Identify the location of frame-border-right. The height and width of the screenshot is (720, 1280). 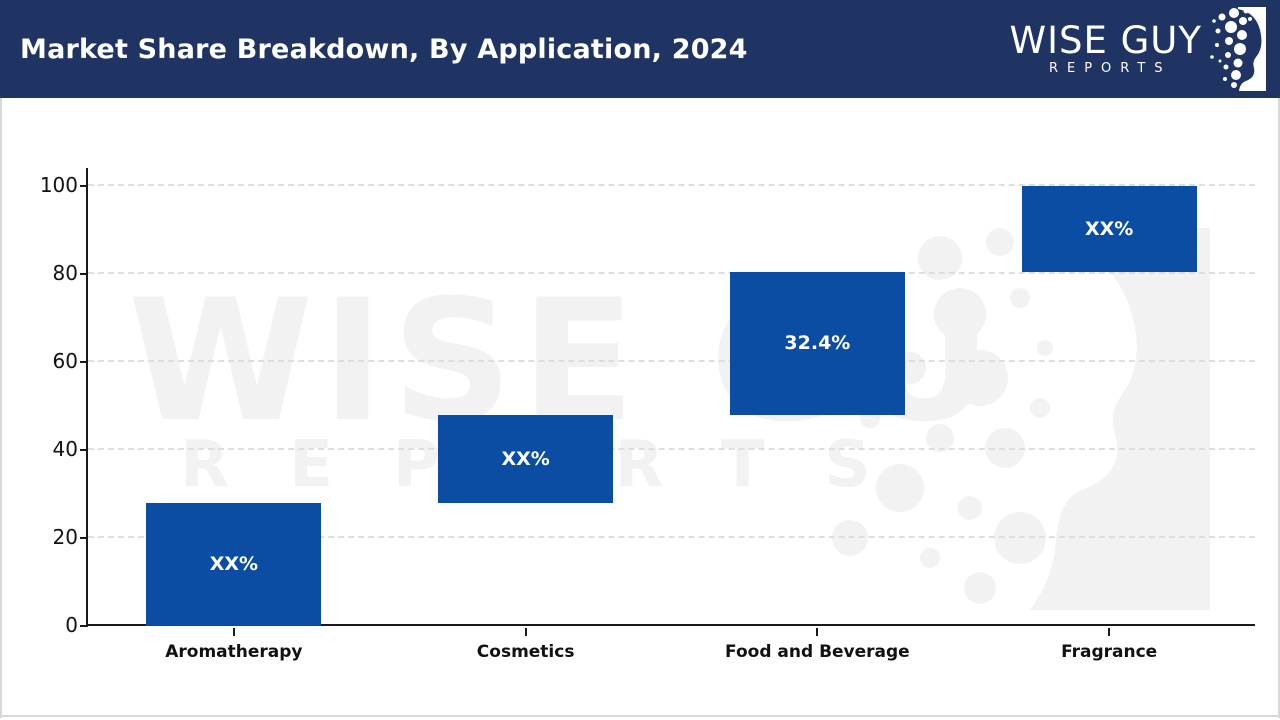
(1279, 408).